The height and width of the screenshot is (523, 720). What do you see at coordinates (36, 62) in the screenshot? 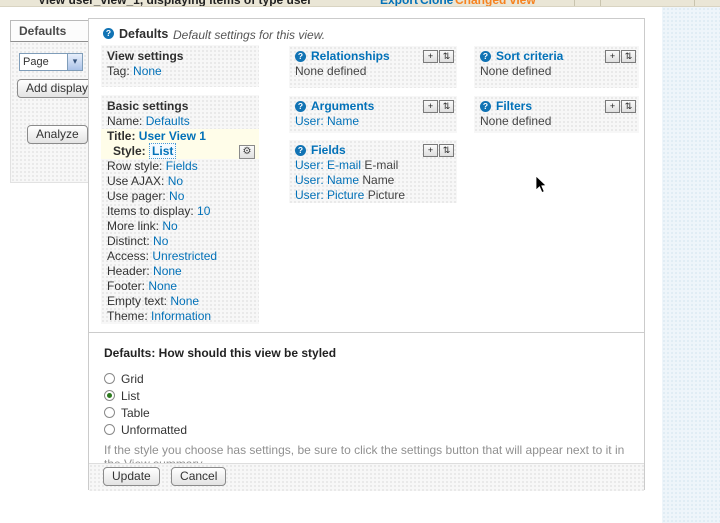
I see `display-type-value: Page` at bounding box center [36, 62].